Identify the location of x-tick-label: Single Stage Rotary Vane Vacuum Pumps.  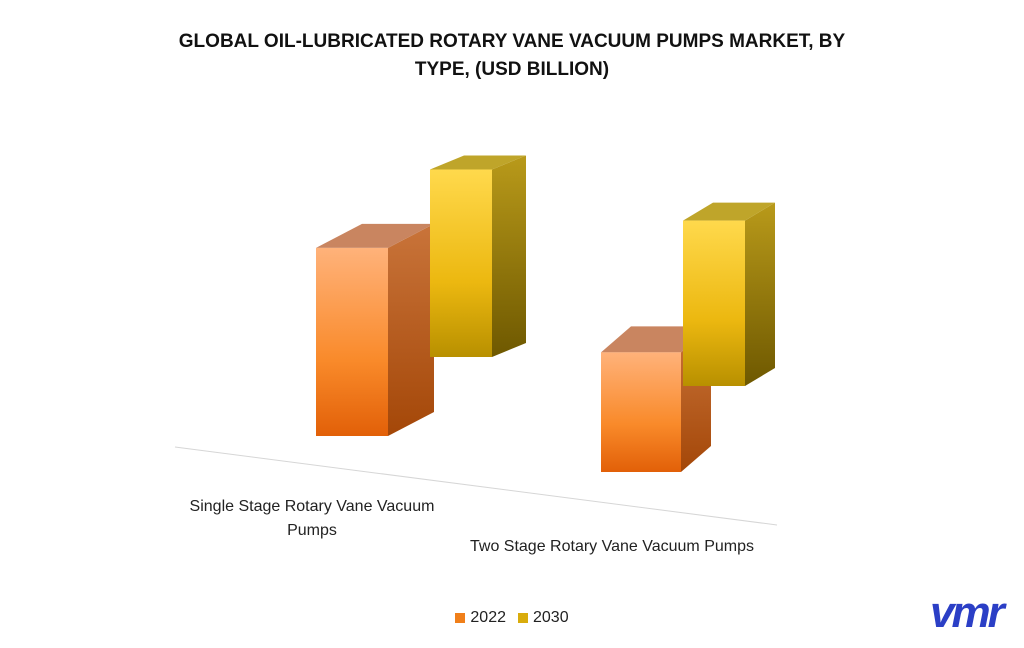
(312, 518).